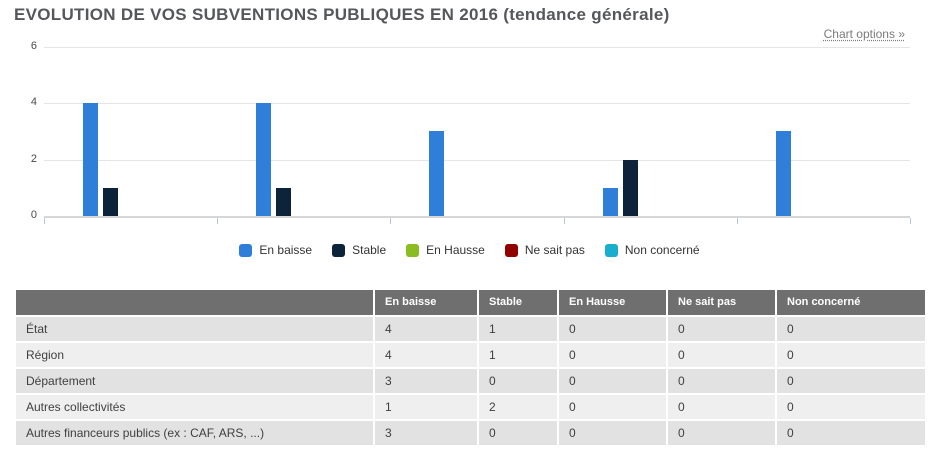  I want to click on table-header-cell, so click(194, 302).